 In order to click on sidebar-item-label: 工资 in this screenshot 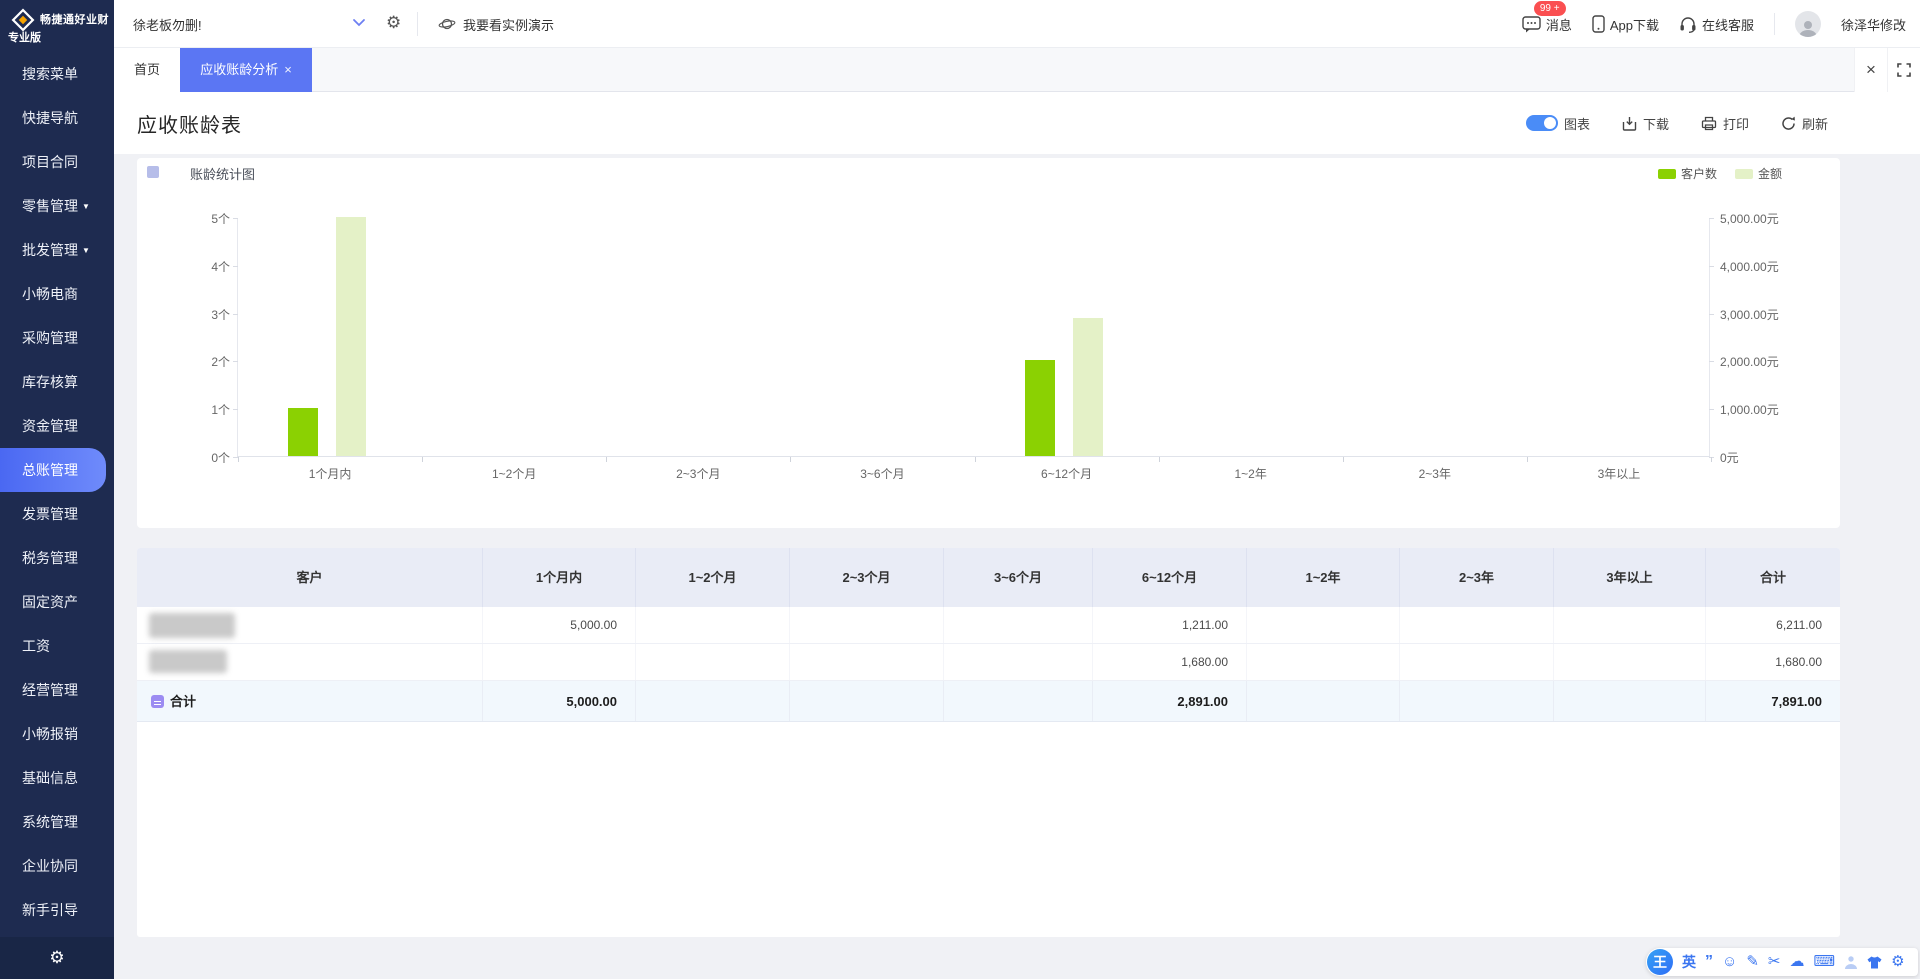, I will do `click(36, 646)`.